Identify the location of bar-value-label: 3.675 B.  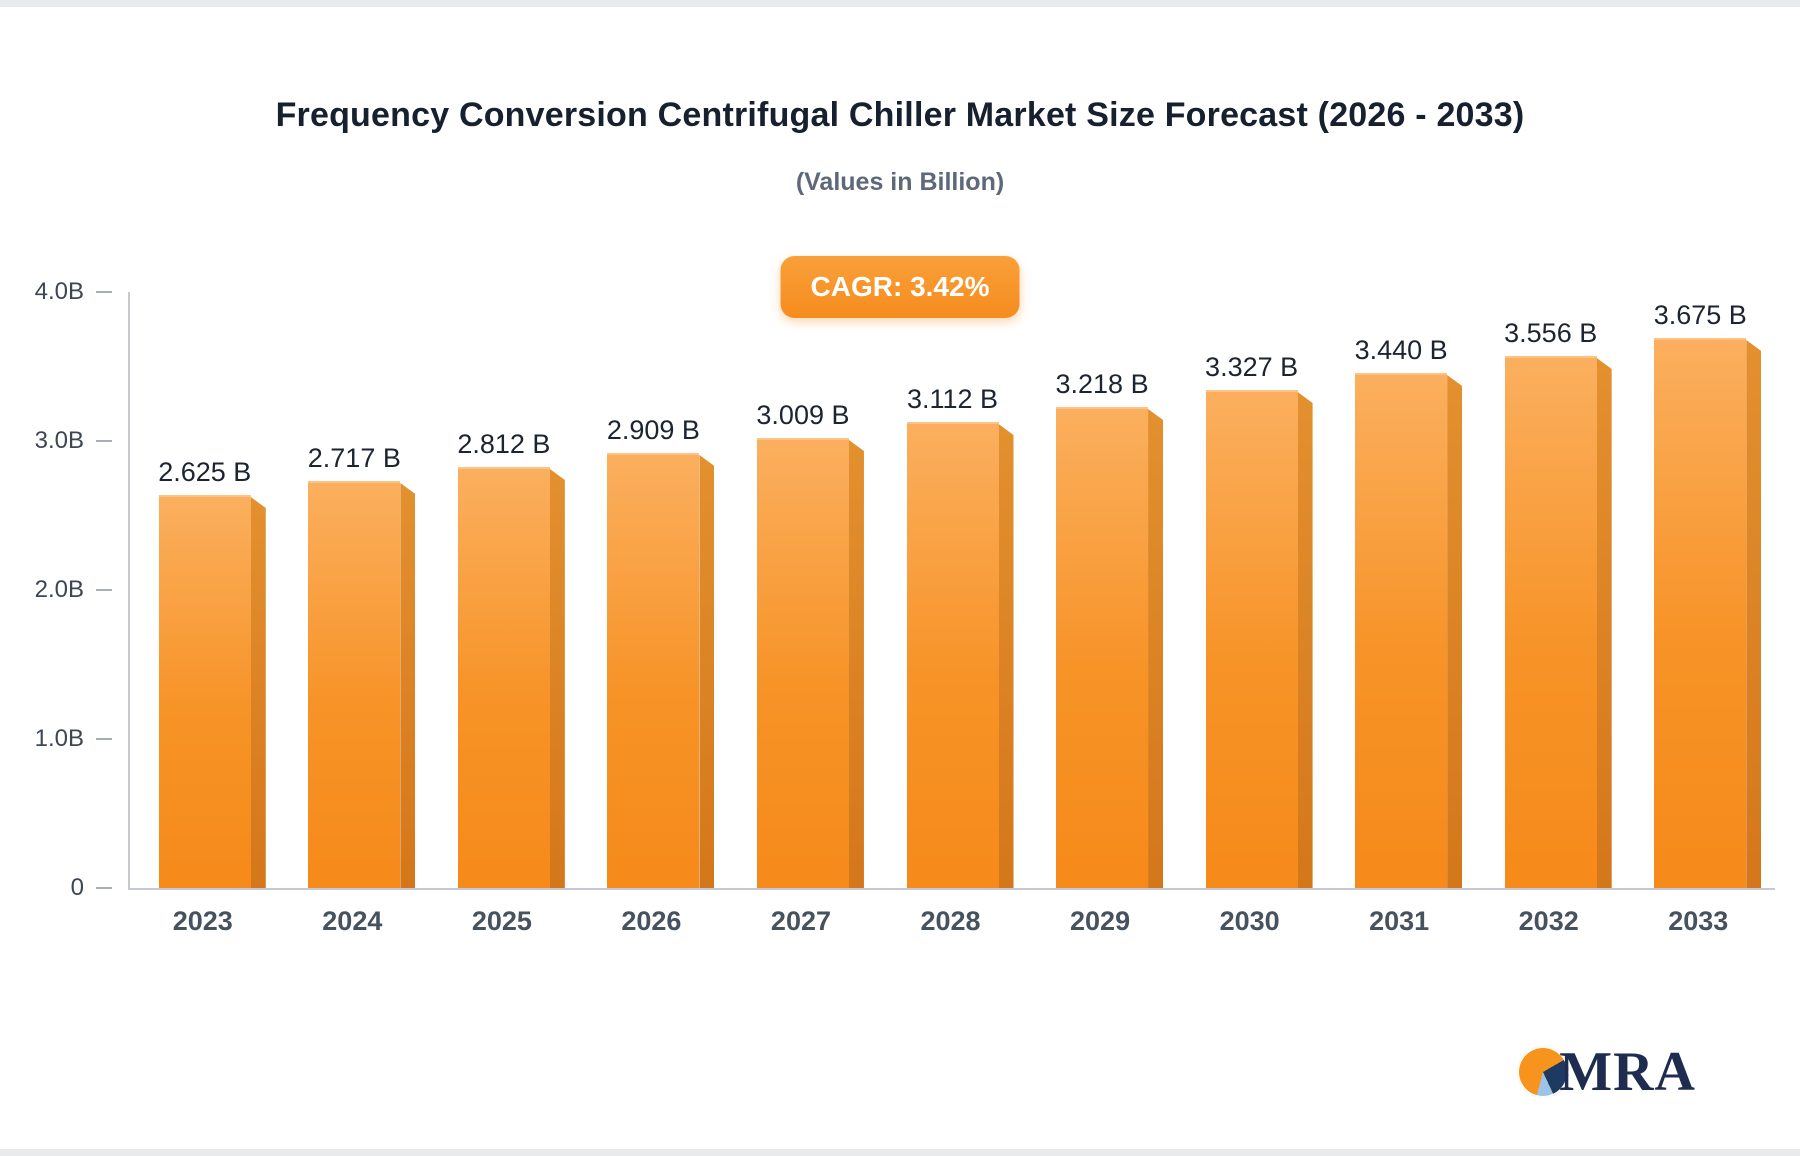
(1700, 315).